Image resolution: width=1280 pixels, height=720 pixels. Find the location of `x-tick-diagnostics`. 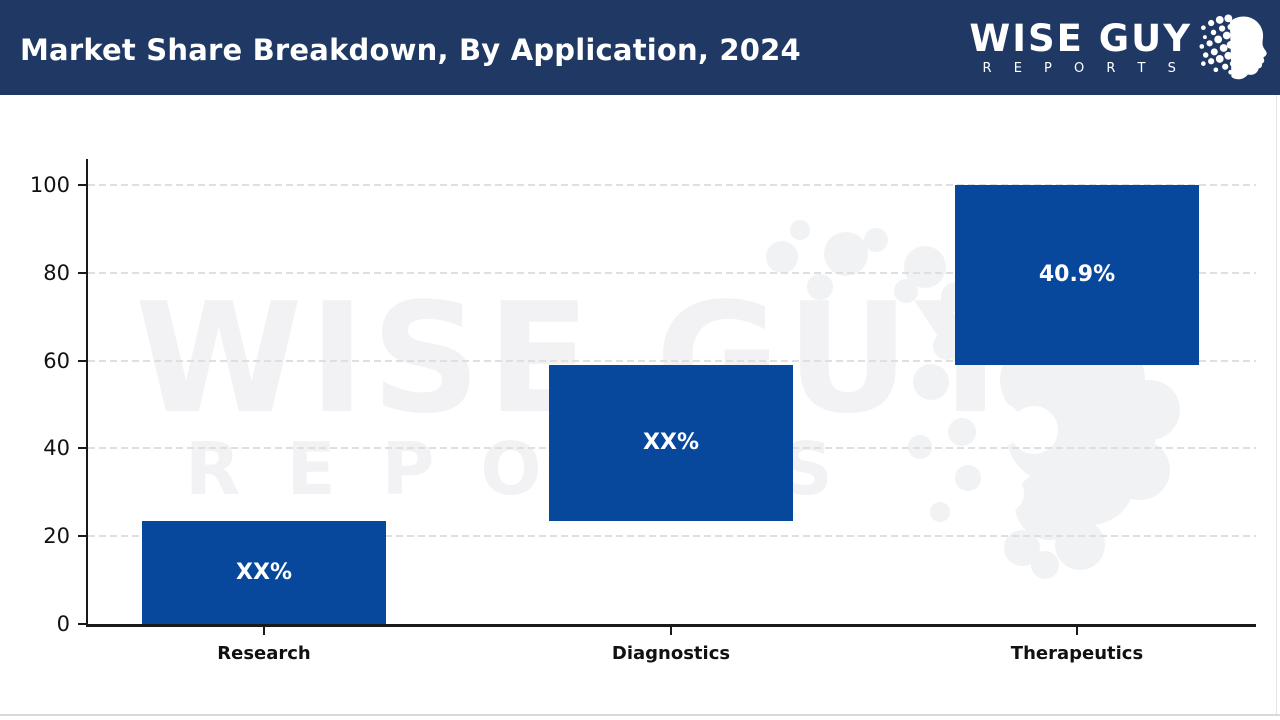

x-tick-diagnostics is located at coordinates (671, 631).